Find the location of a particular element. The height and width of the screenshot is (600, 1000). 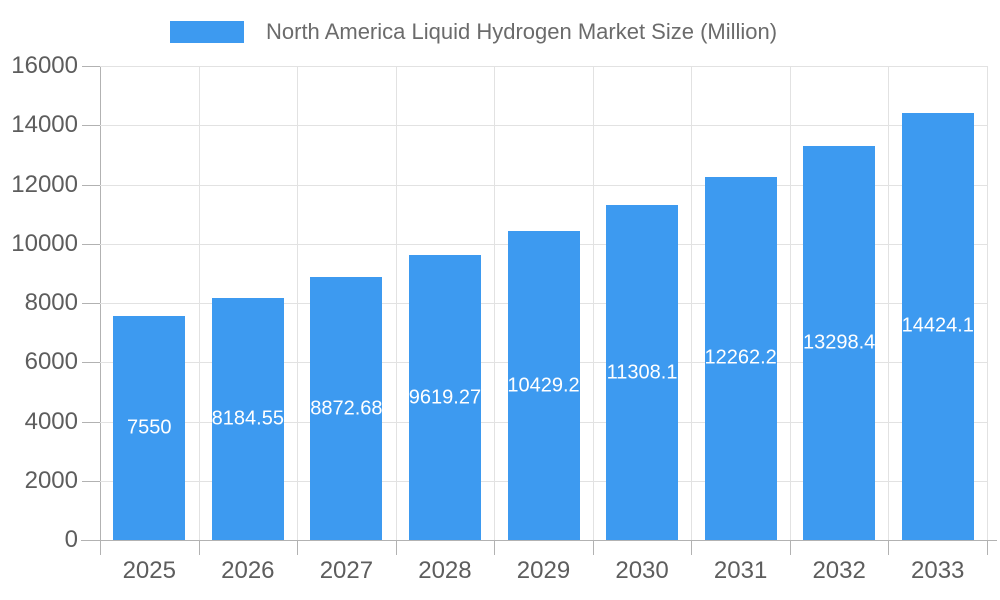

y-axis-label: 4000 is located at coordinates (51, 421).